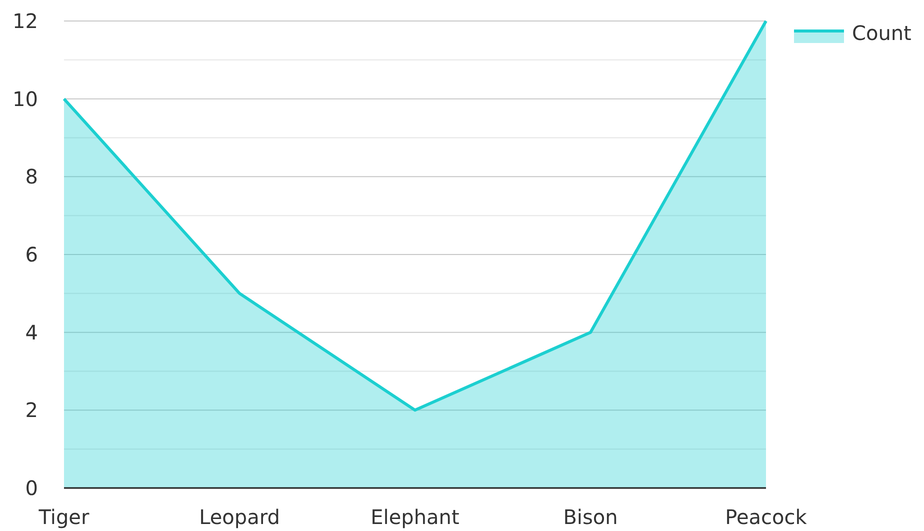 The width and height of the screenshot is (924, 531). I want to click on y-tick-label: 8, so click(31, 176).